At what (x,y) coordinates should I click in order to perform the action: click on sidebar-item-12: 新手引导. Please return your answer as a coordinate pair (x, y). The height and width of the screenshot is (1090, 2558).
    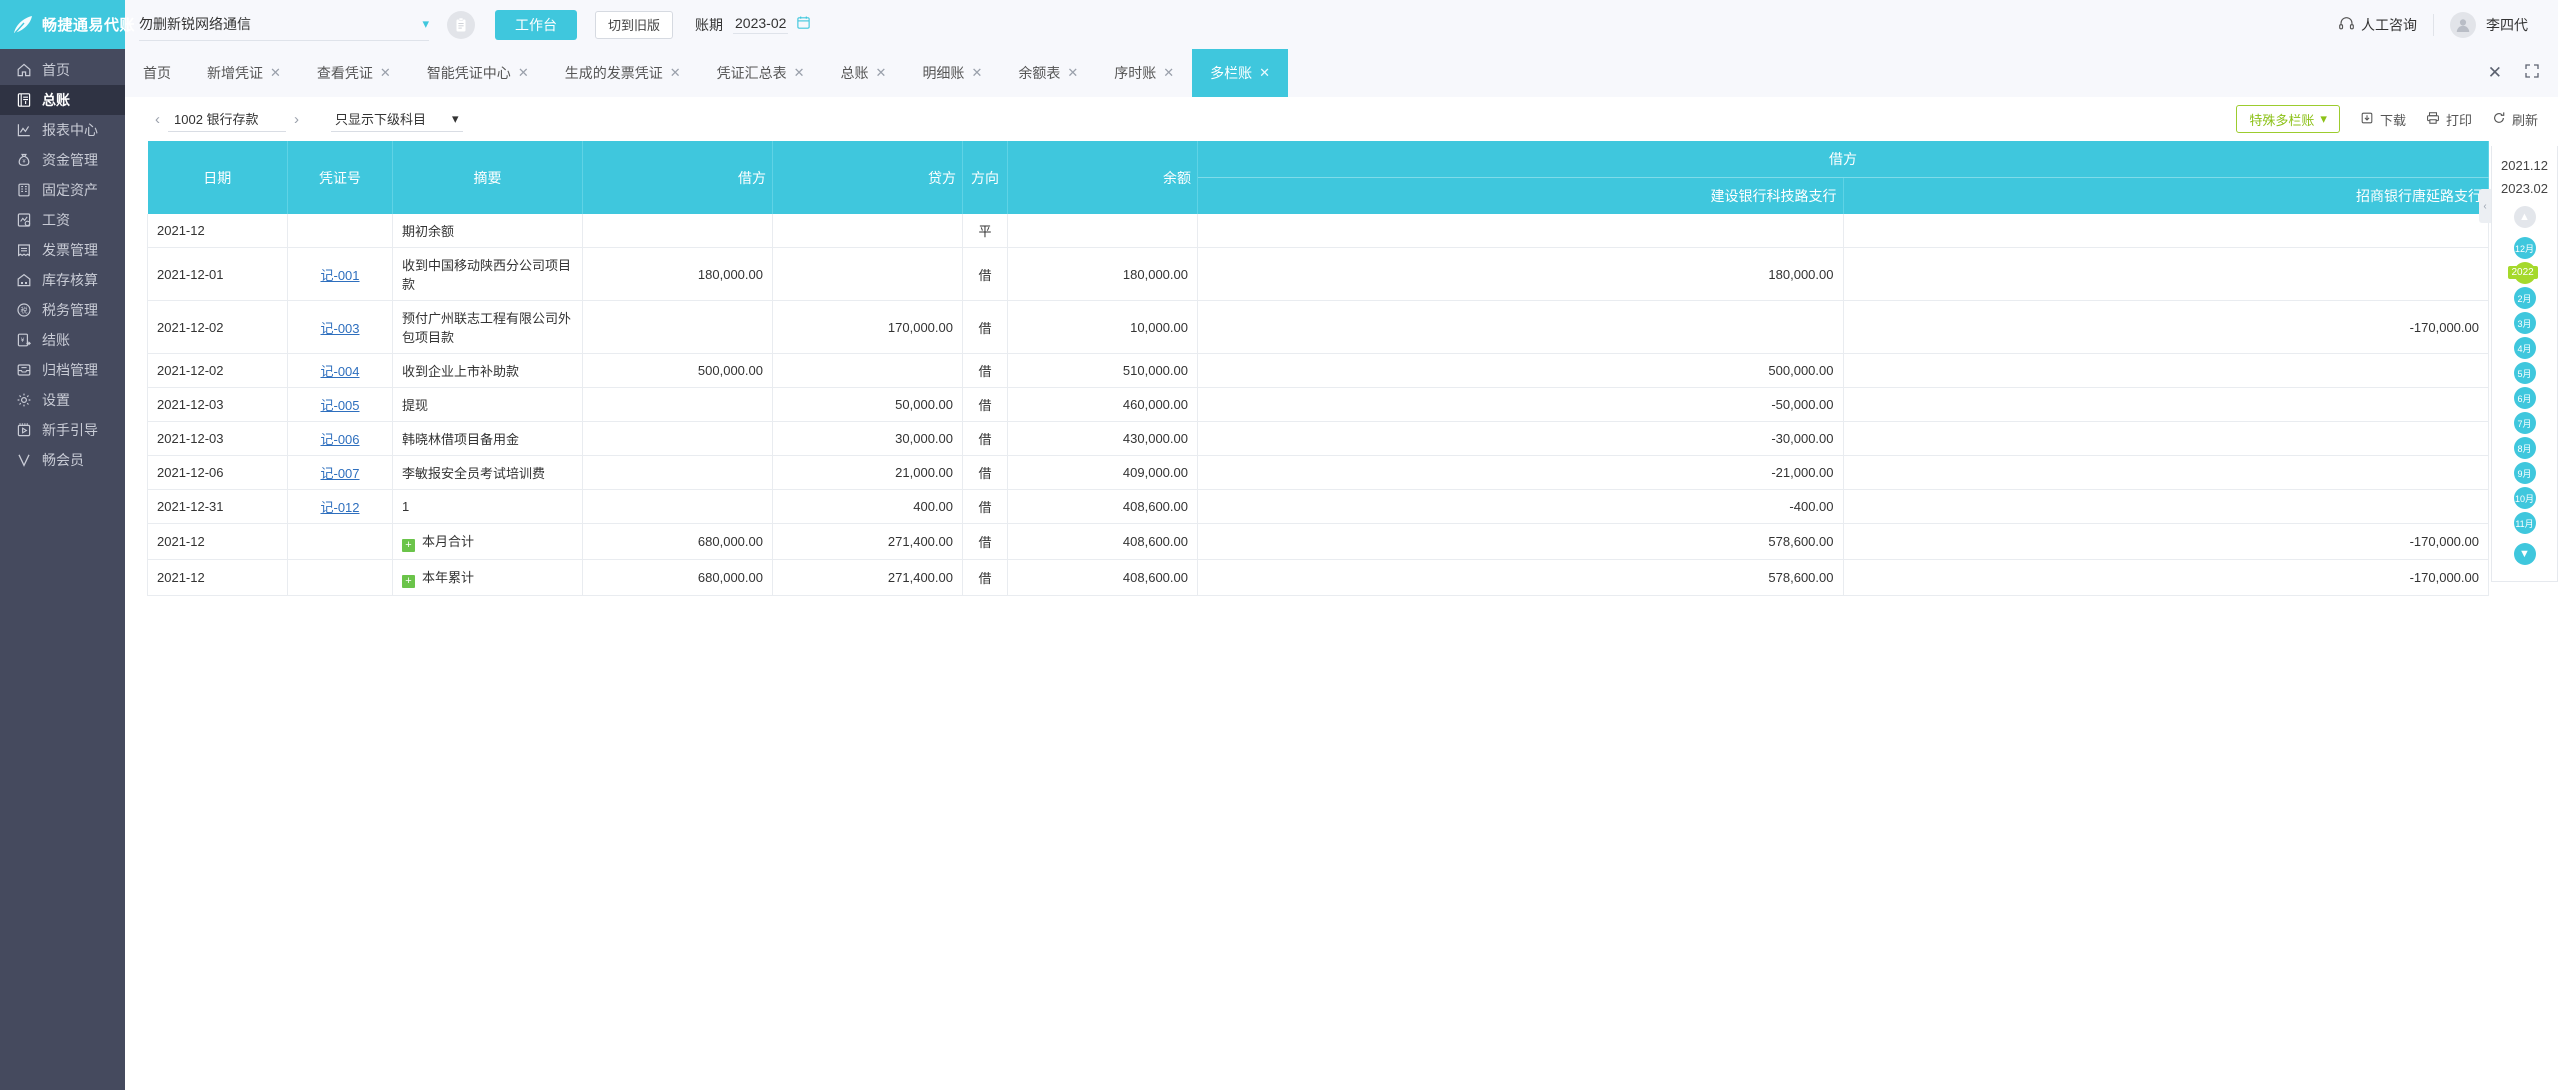
    Looking at the image, I should click on (62, 430).